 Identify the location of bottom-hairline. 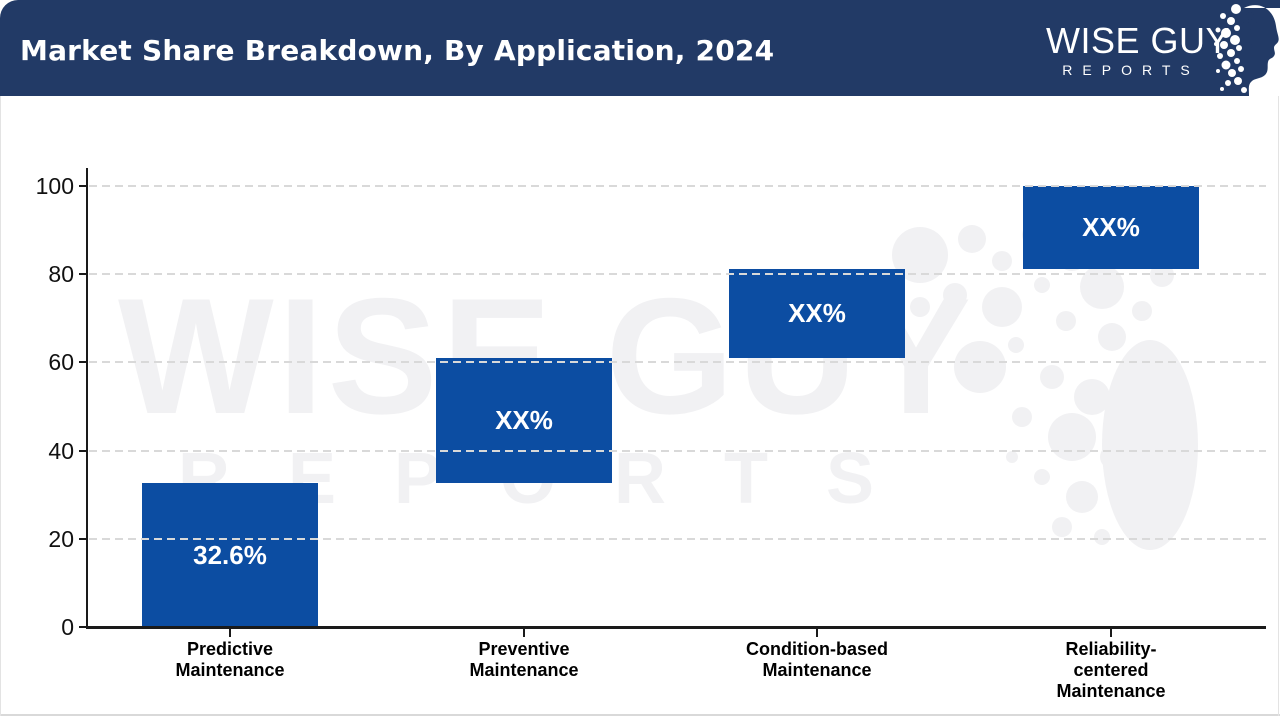
(640, 715).